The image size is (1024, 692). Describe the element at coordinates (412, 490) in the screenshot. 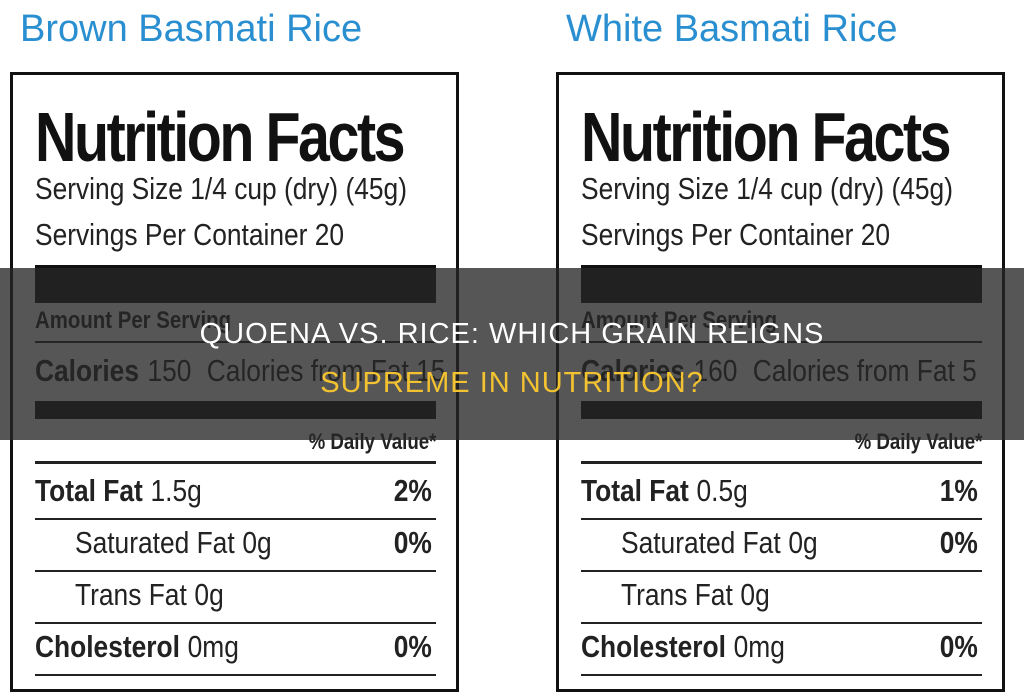

I see `daily-value: 2%` at that location.